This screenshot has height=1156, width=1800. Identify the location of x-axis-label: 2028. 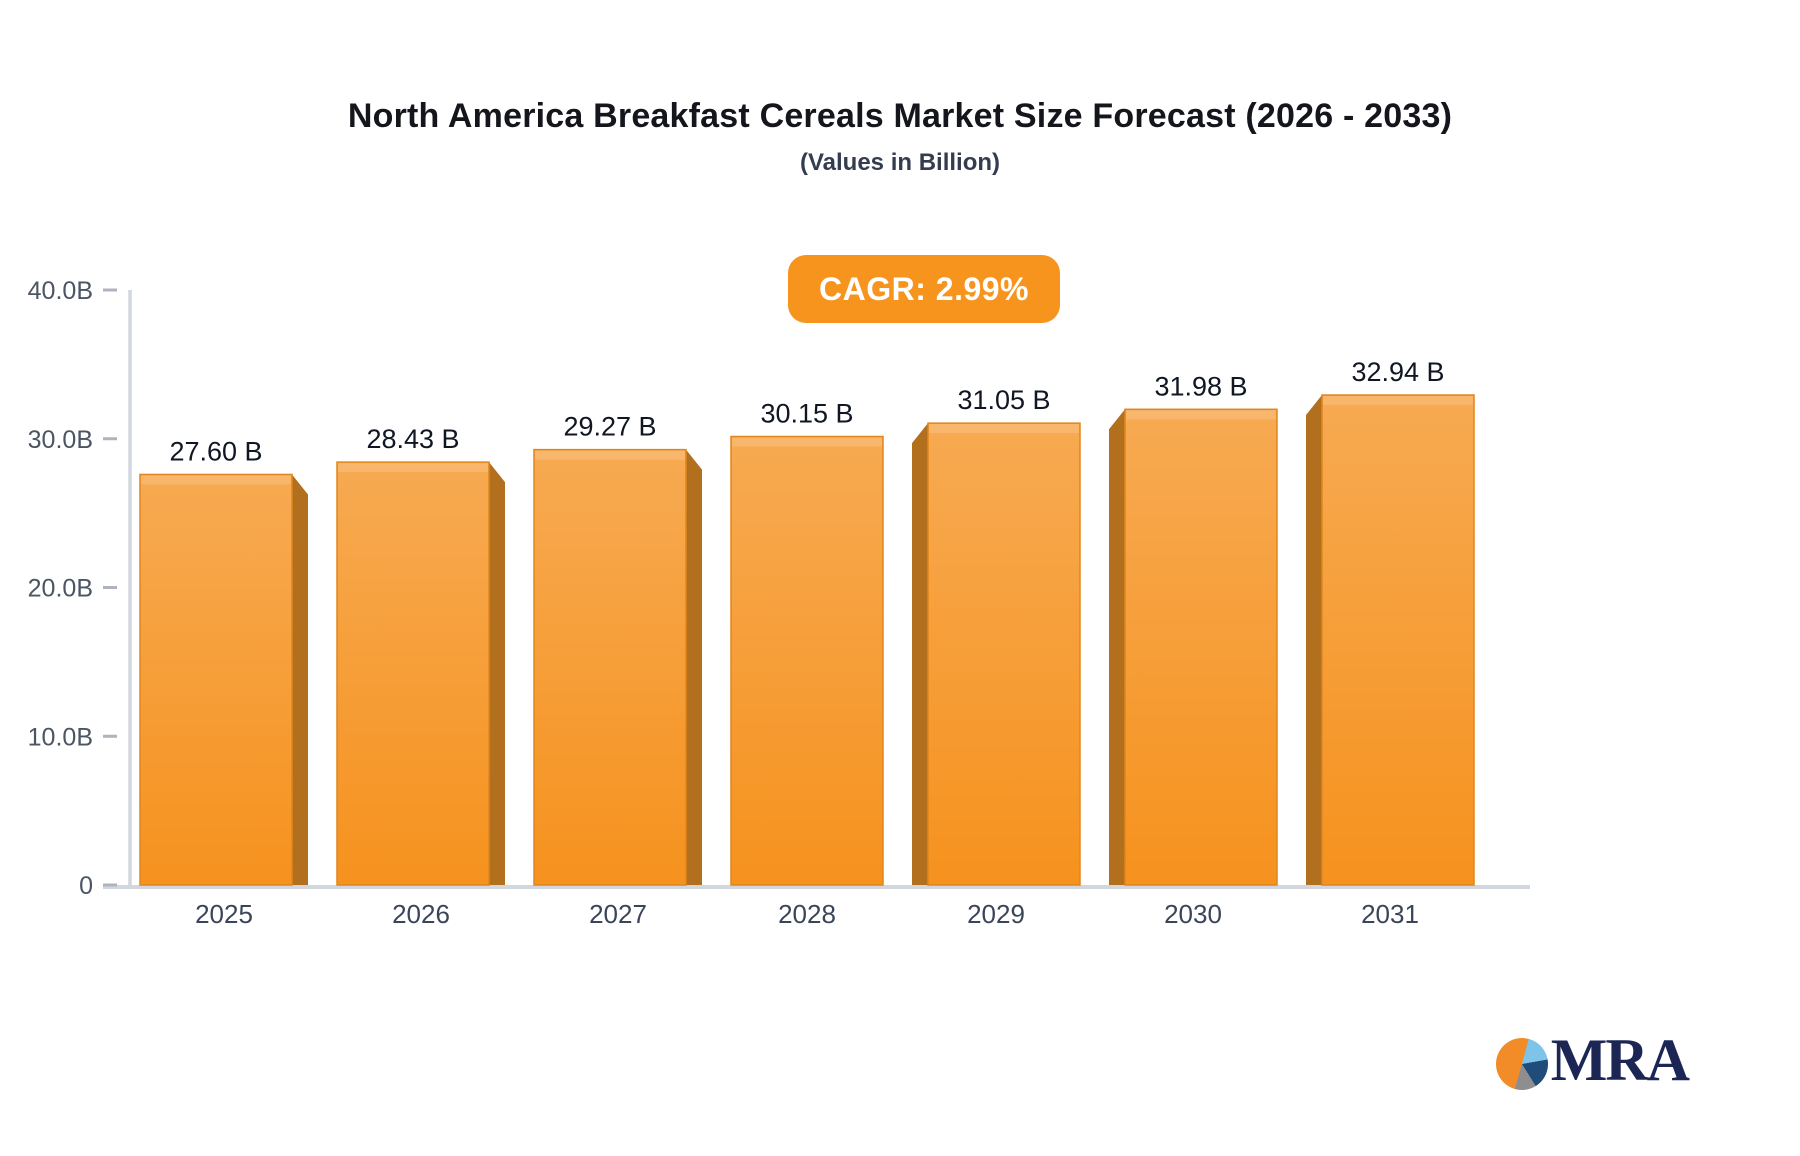
(807, 914).